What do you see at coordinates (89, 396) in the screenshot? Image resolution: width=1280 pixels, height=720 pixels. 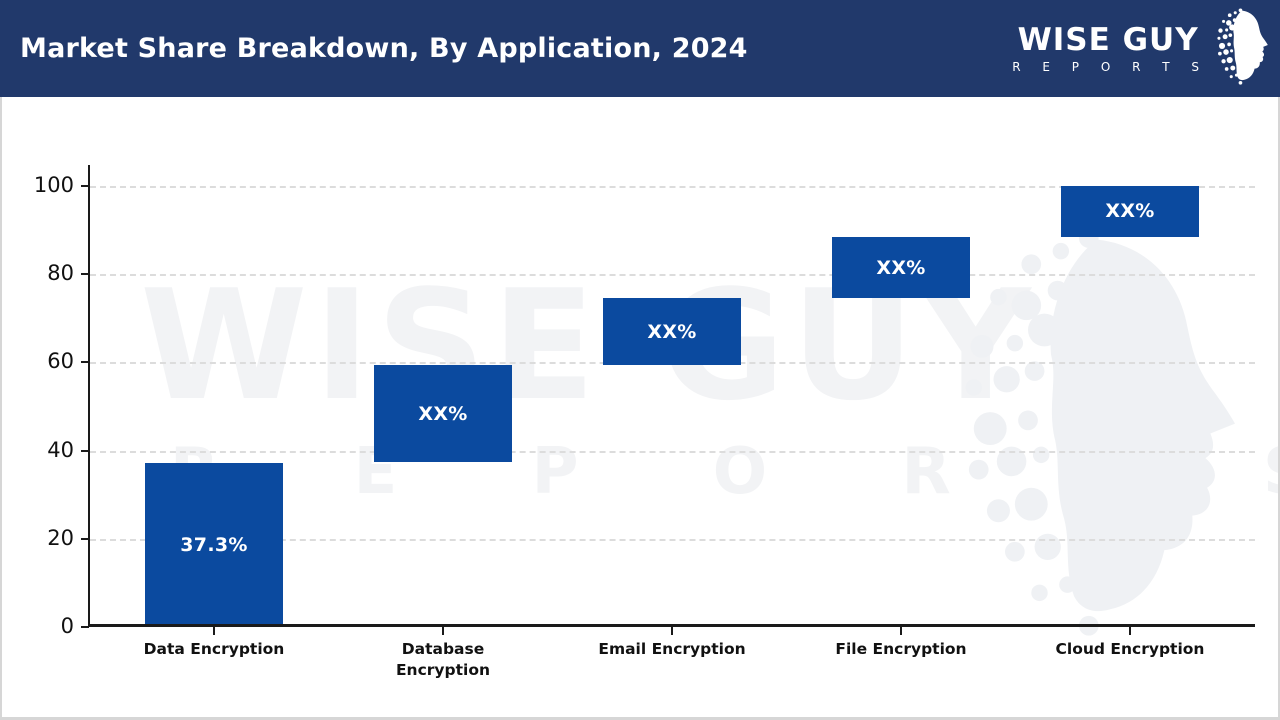 I see `y-axis-line` at bounding box center [89, 396].